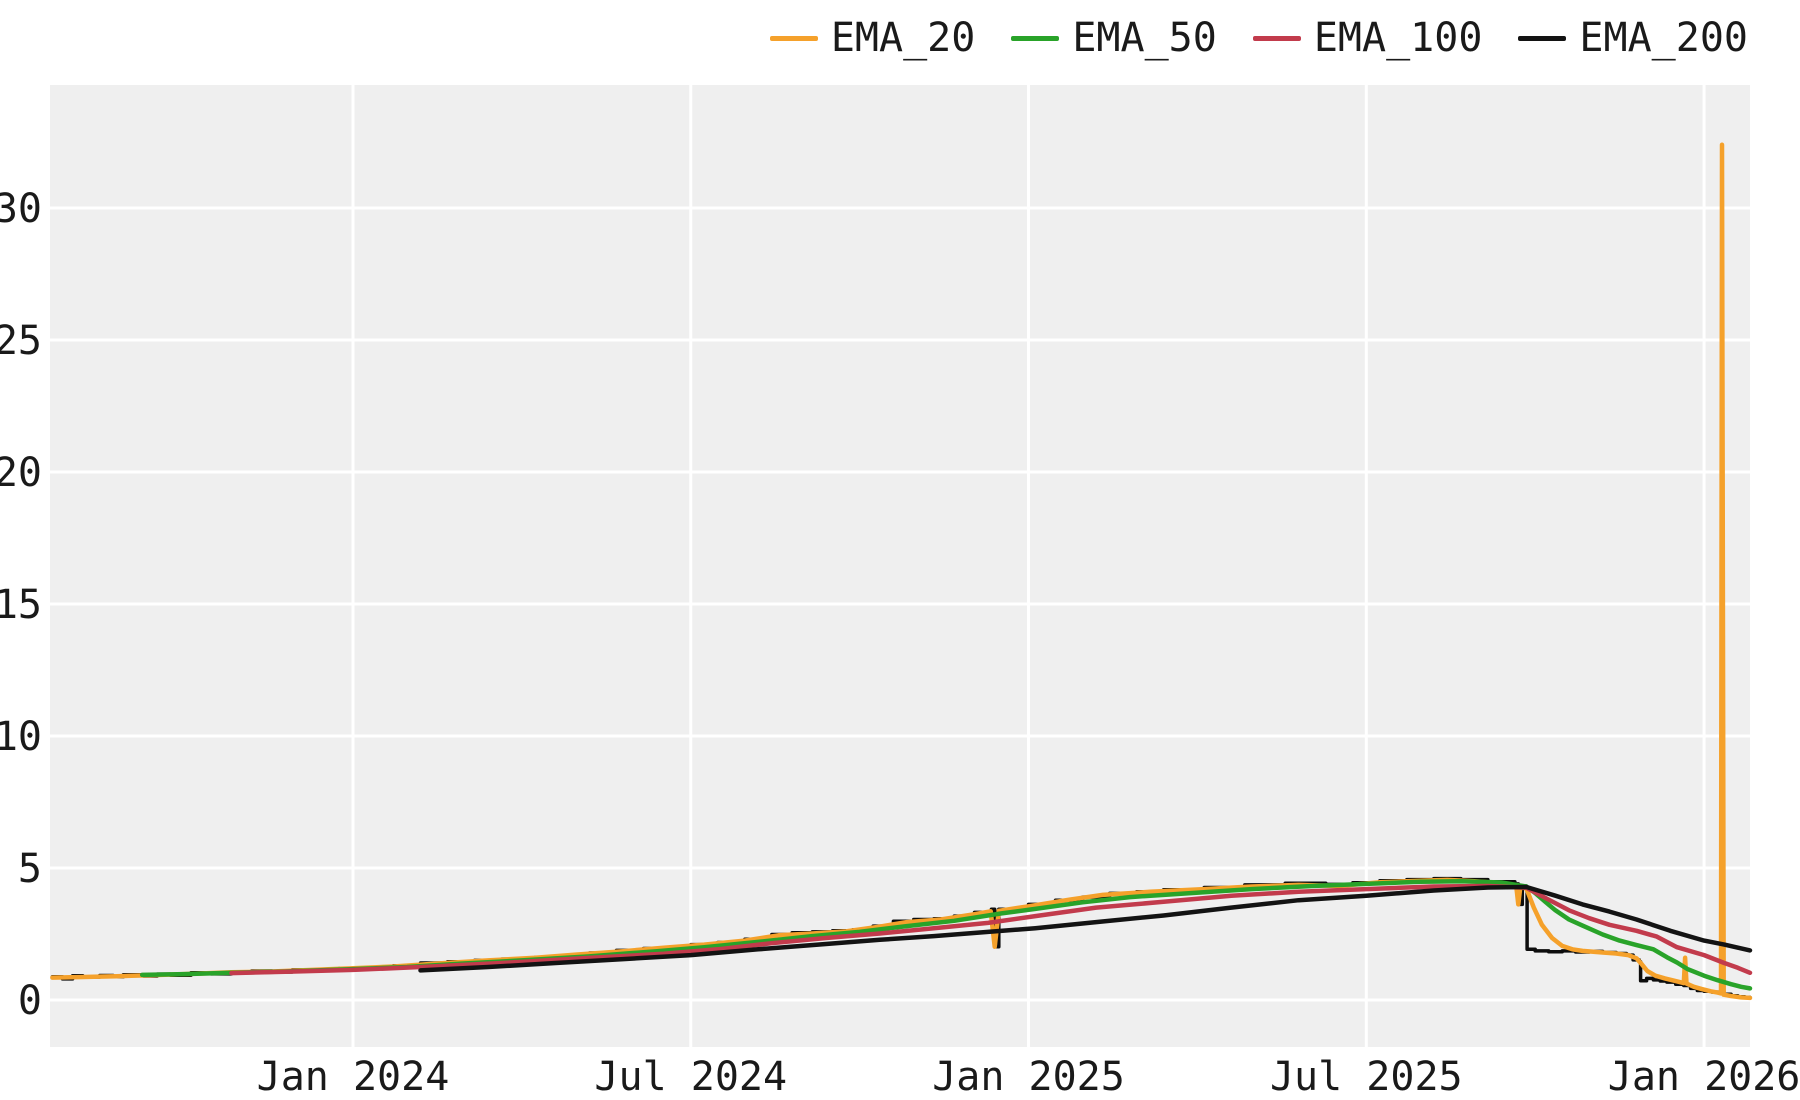 The height and width of the screenshot is (1100, 1800). I want to click on y-tick-label: 20, so click(21, 473).